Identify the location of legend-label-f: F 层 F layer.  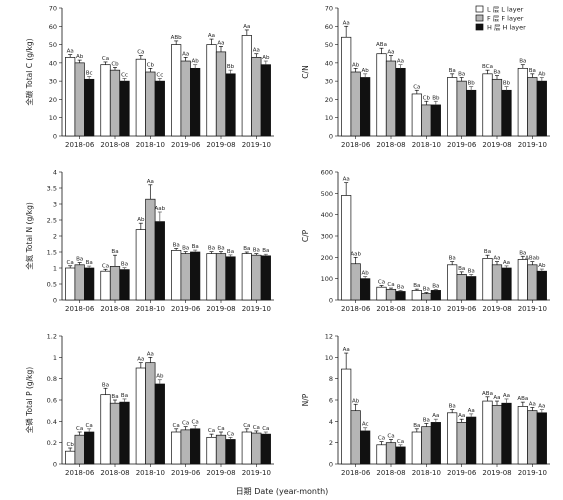
(505, 19).